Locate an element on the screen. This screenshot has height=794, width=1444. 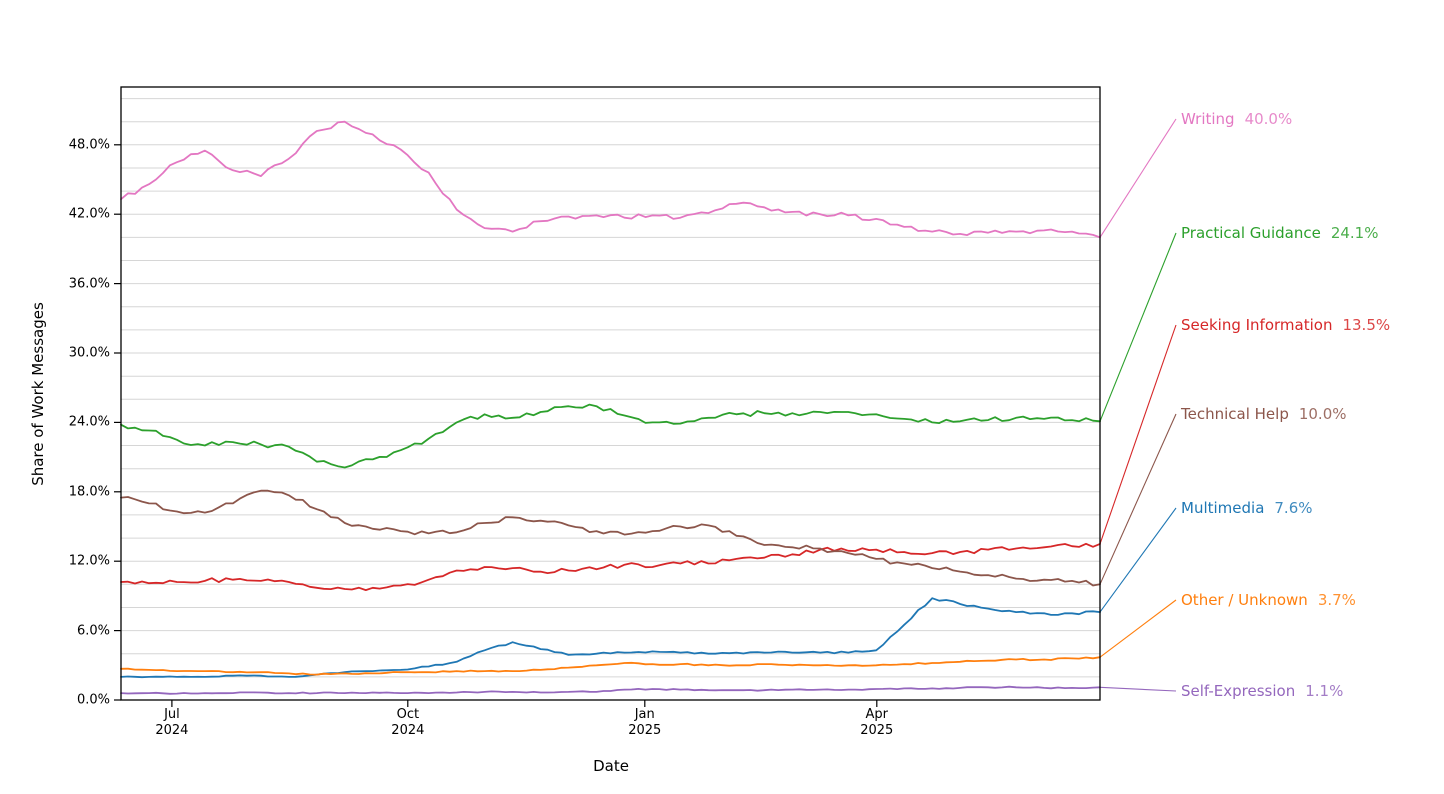
y-tick-label: 30.0% is located at coordinates (89, 353).